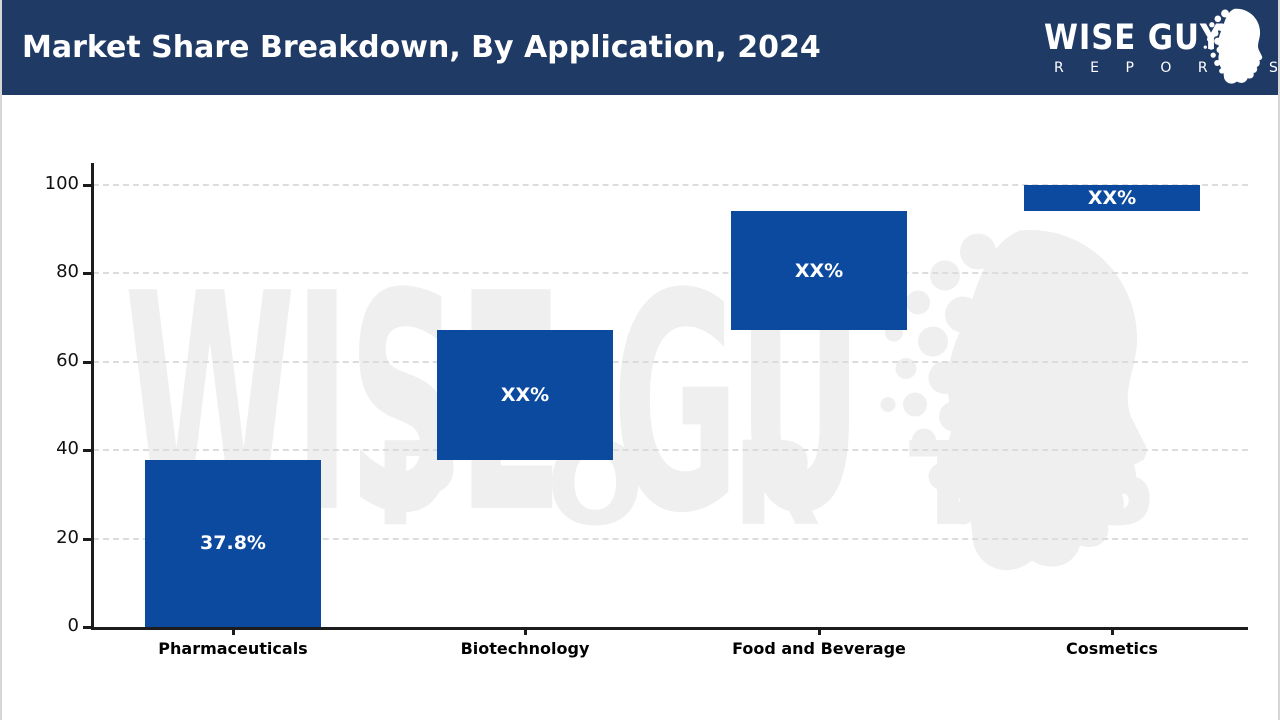 The width and height of the screenshot is (1280, 720). I want to click on y-axis-line, so click(92, 396).